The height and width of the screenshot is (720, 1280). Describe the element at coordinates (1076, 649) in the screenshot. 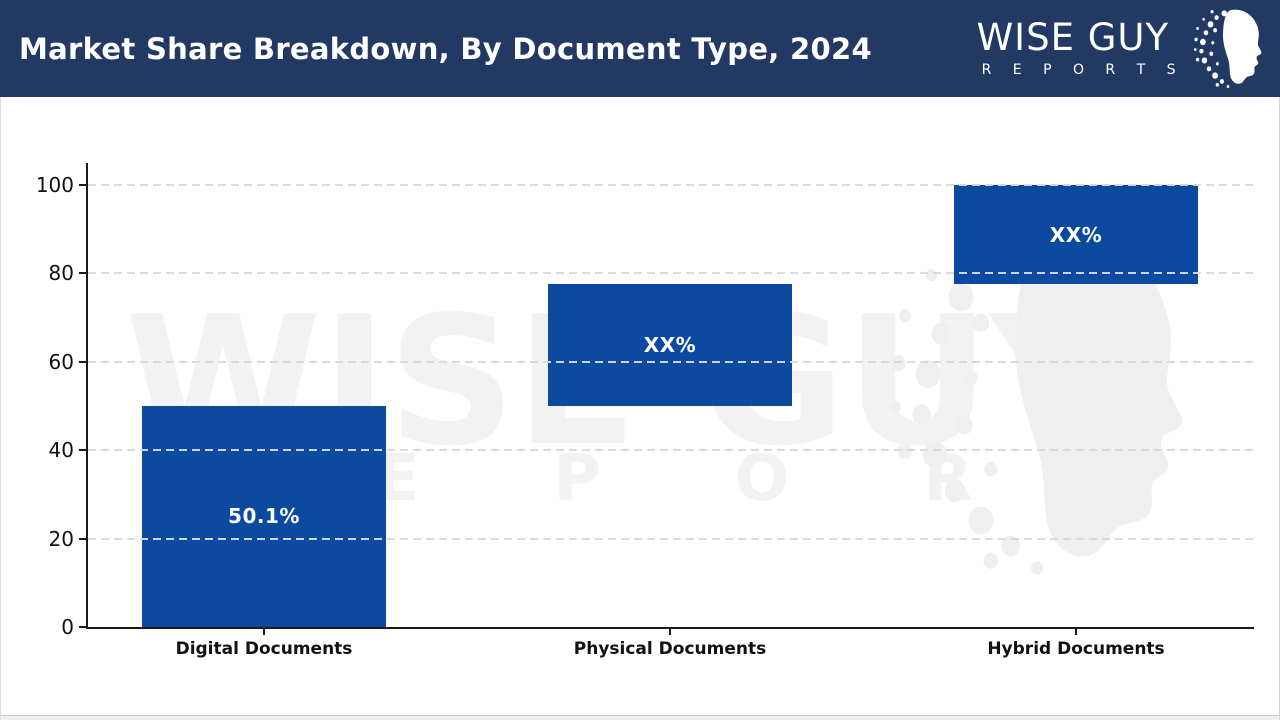

I see `x-category-label: Hybrid Documents` at that location.